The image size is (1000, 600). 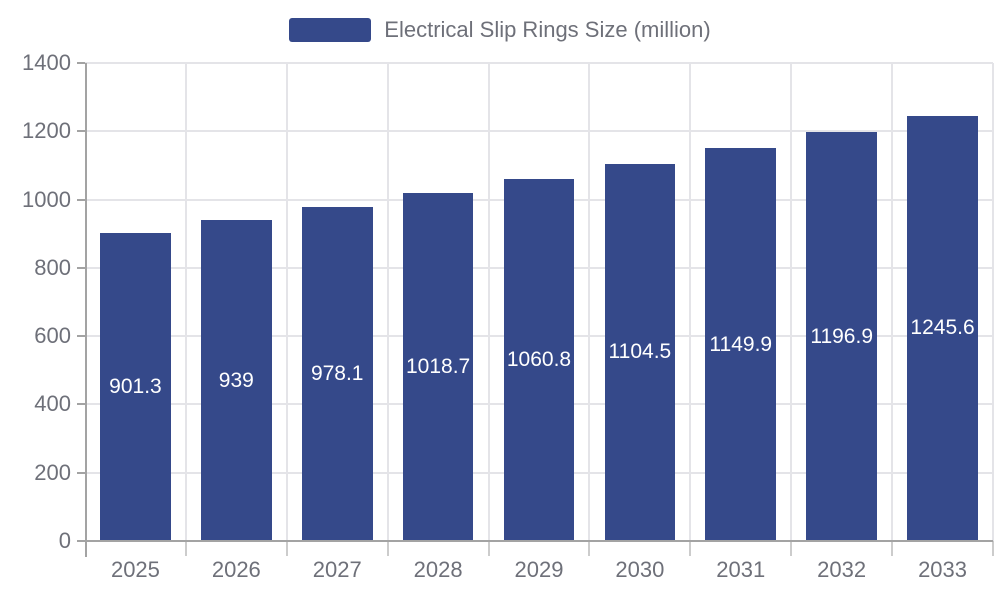 I want to click on bar-2030, so click(x=640, y=352).